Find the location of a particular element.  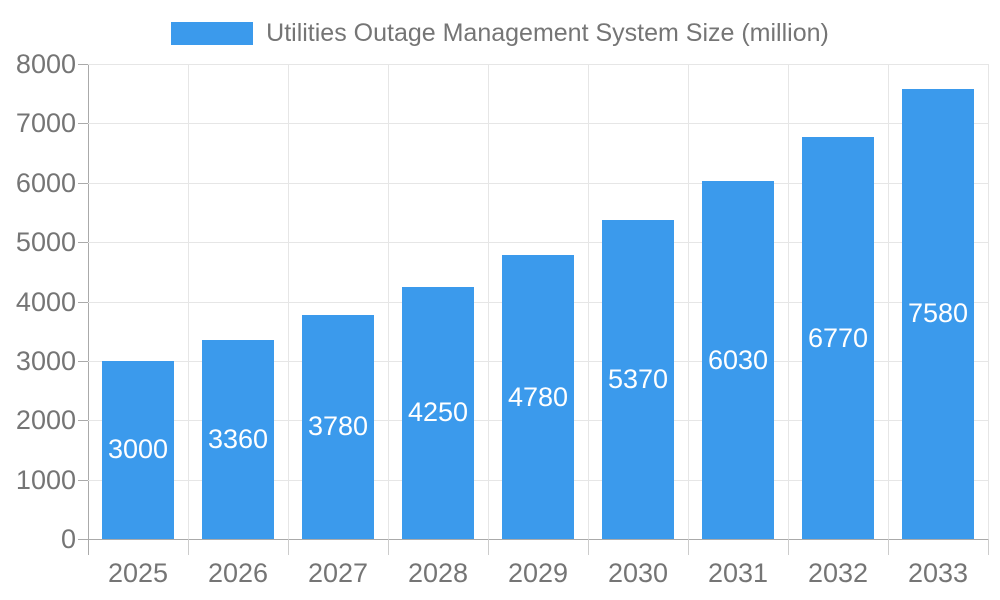

y-axis-label: 4000 is located at coordinates (45, 301).